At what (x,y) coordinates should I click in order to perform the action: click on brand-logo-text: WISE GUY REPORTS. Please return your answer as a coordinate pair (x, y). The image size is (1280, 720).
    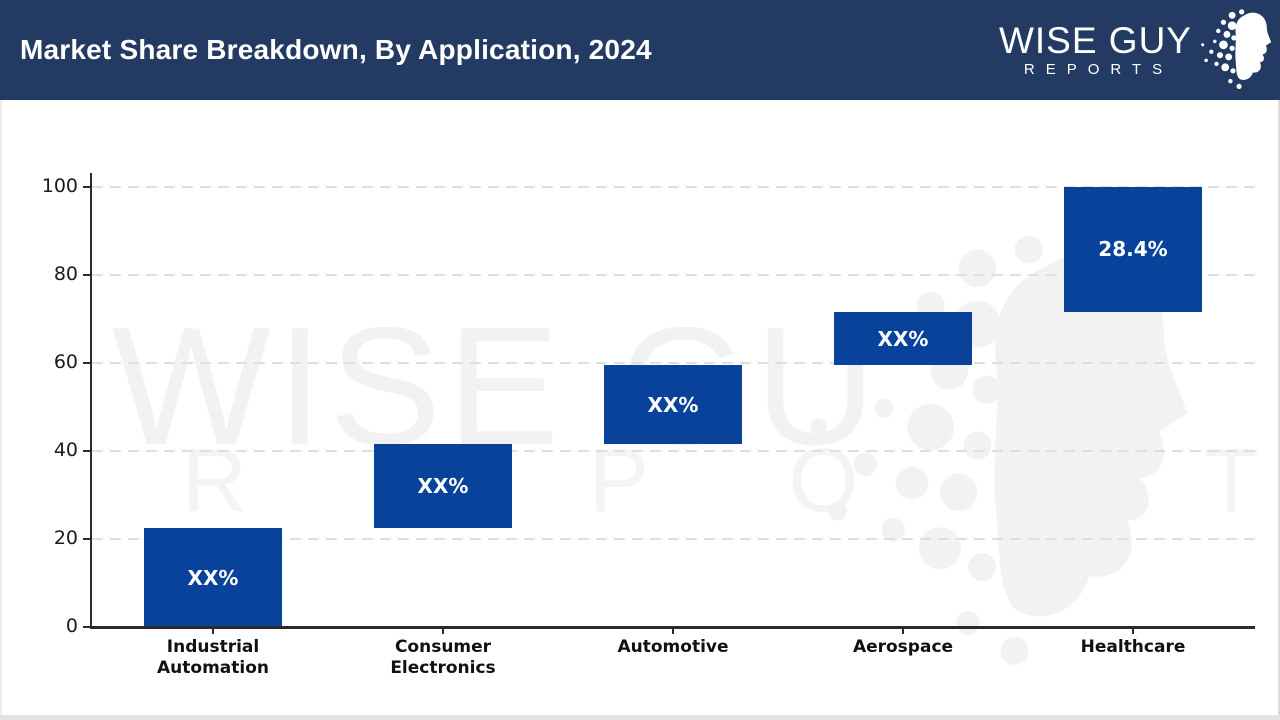
    Looking at the image, I should click on (1095, 49).